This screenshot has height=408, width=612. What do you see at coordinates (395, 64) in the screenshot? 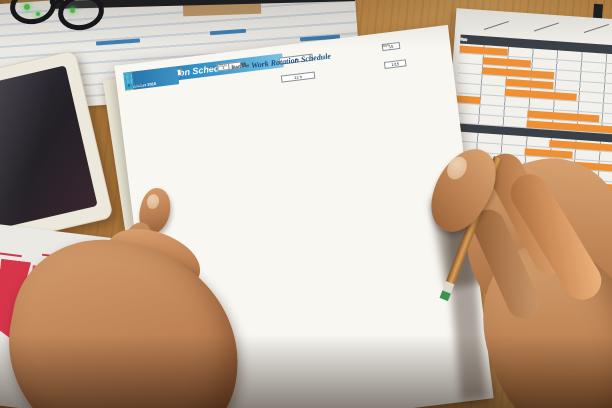
I see `starting-field: 1/15` at bounding box center [395, 64].